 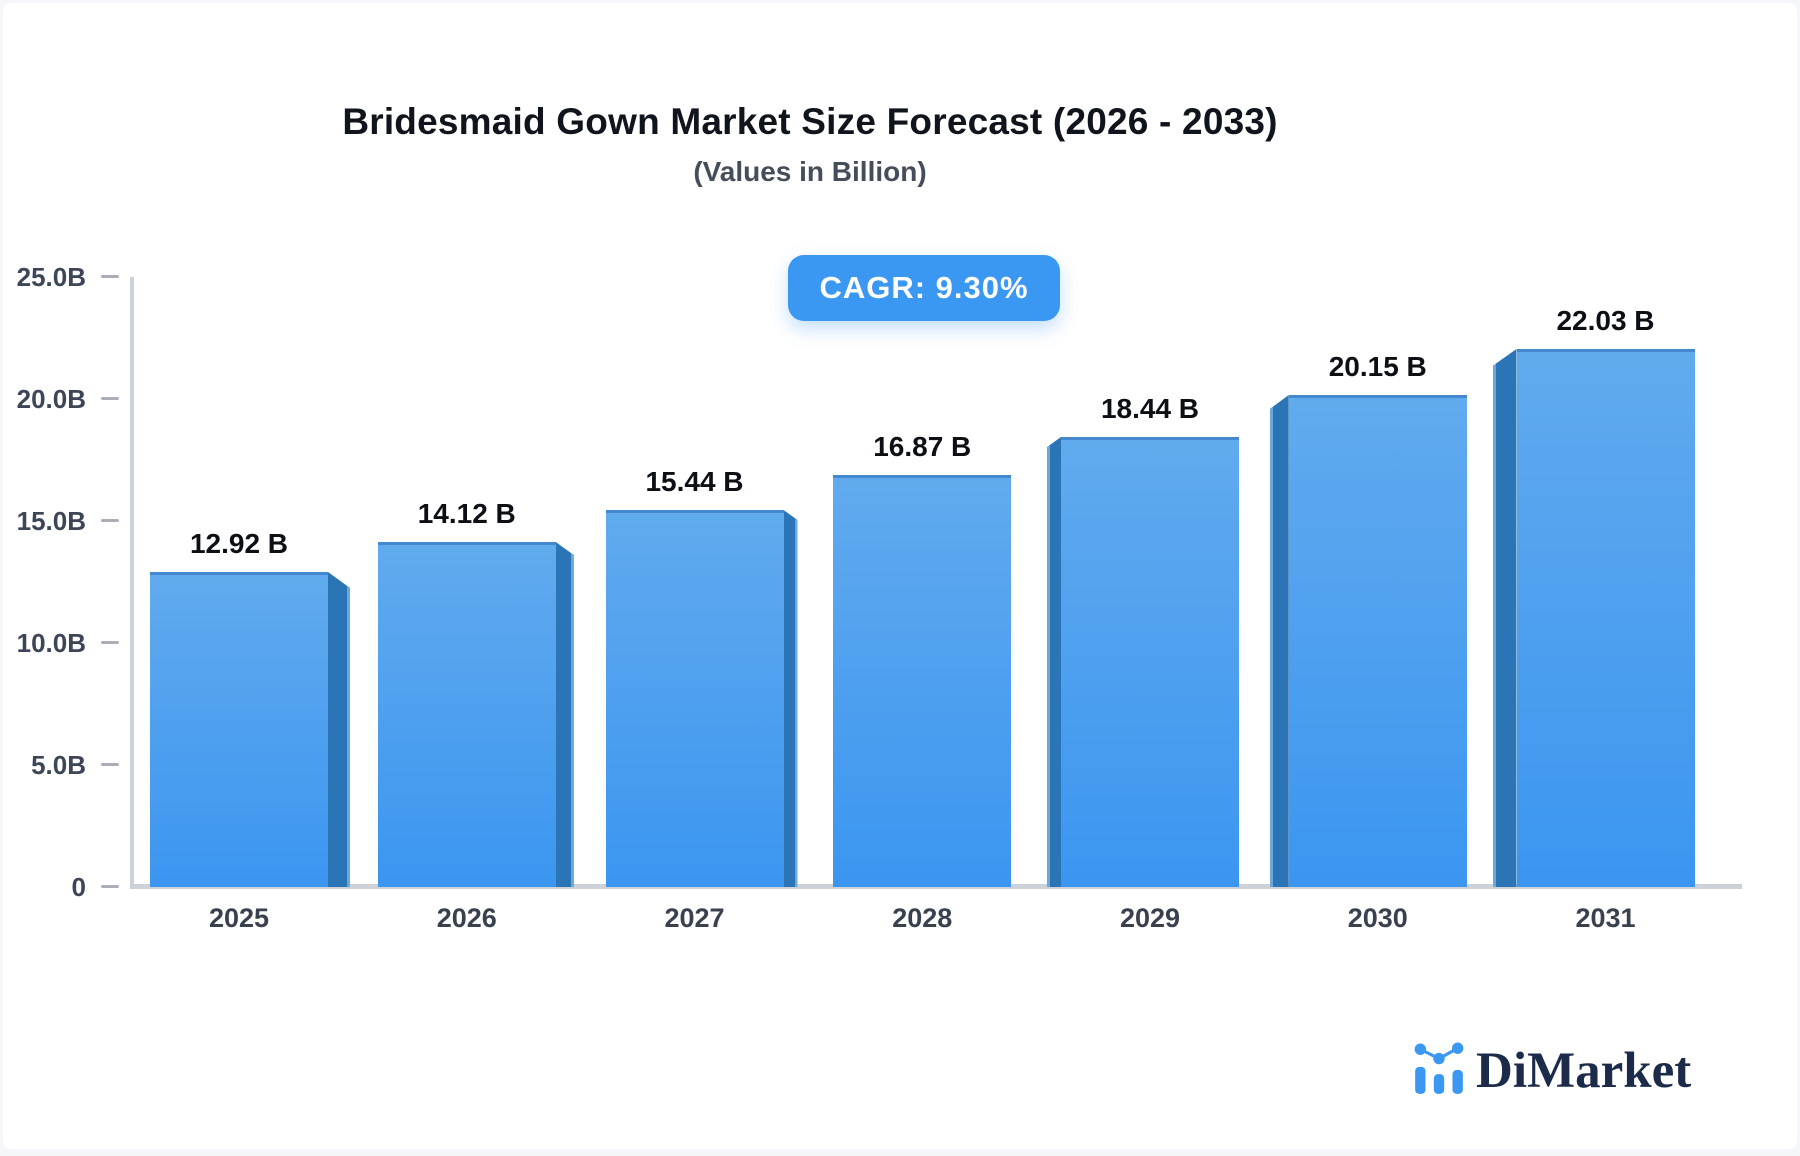 I want to click on x-axis-category-label: 2025, so click(x=239, y=918).